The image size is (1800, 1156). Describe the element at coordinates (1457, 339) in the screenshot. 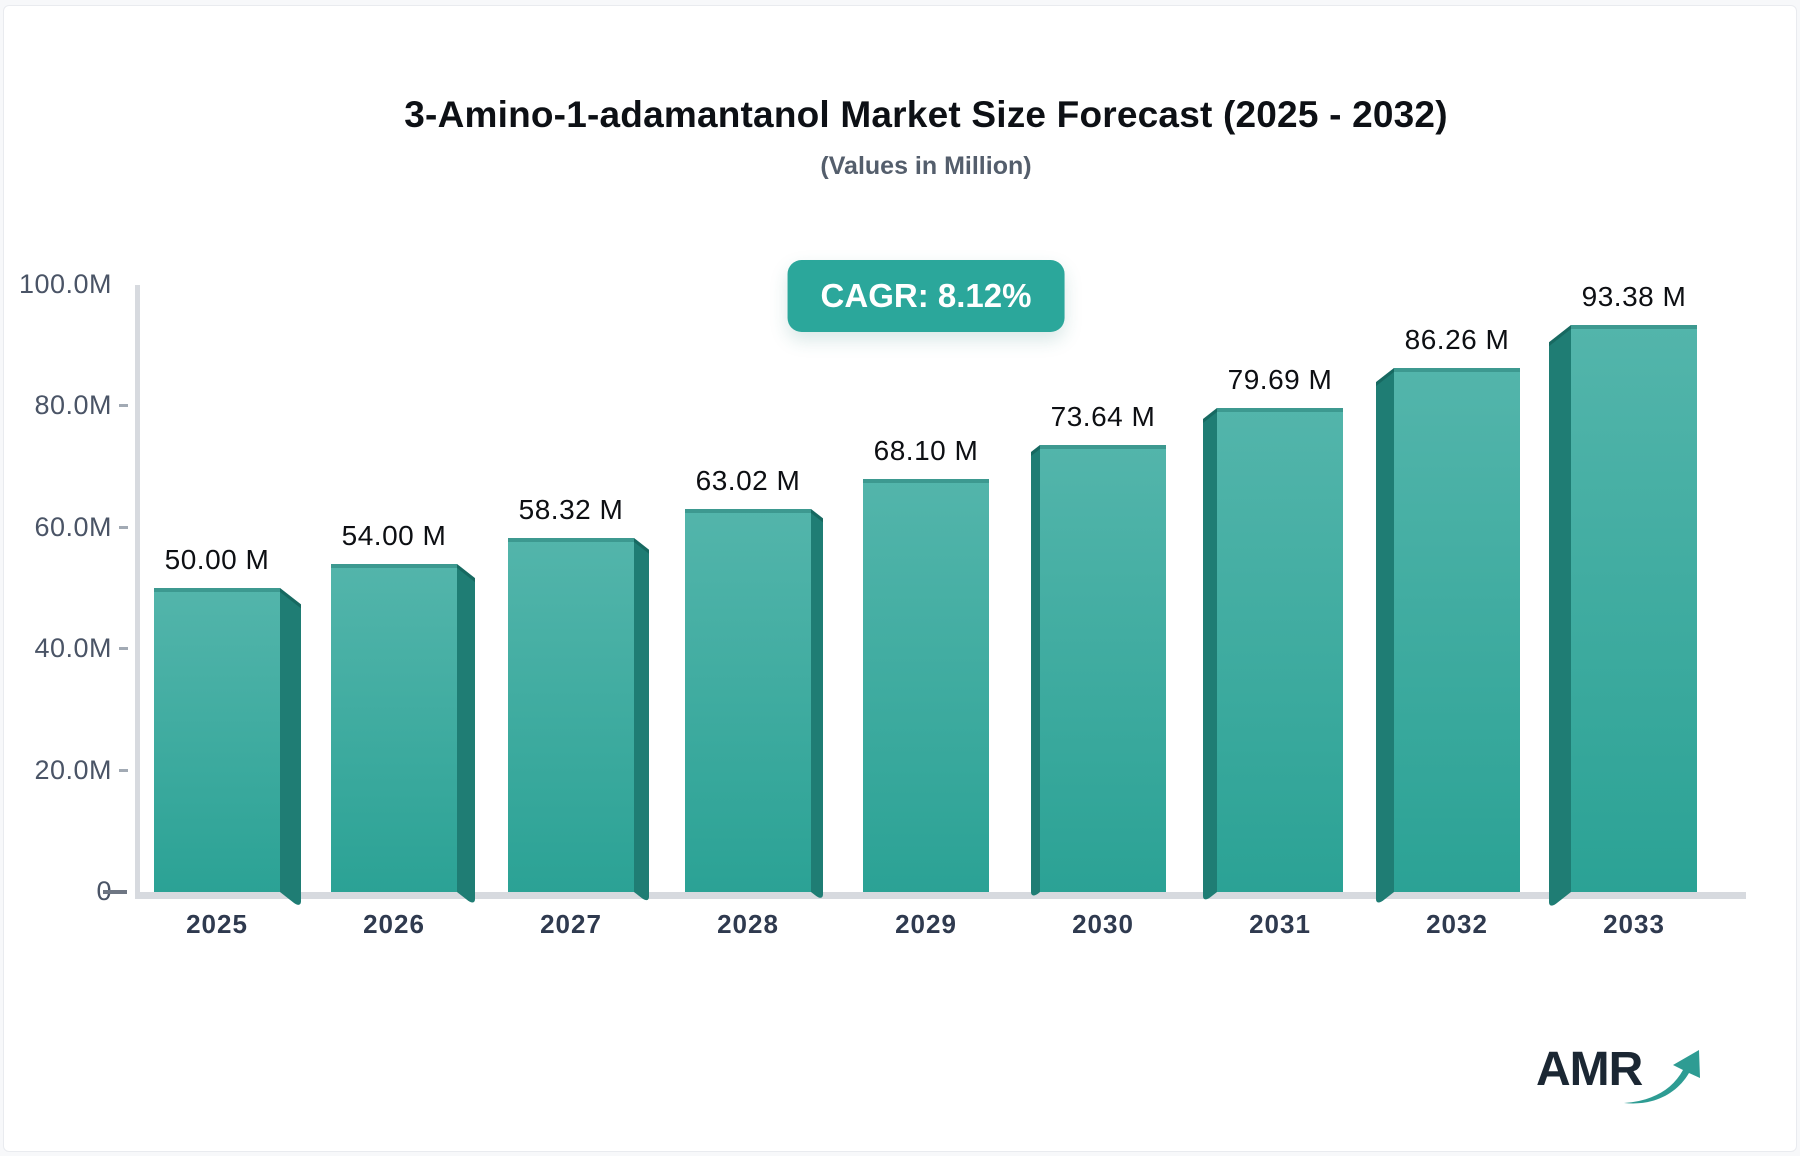

I see `bar-value-label: 86.26 M` at that location.